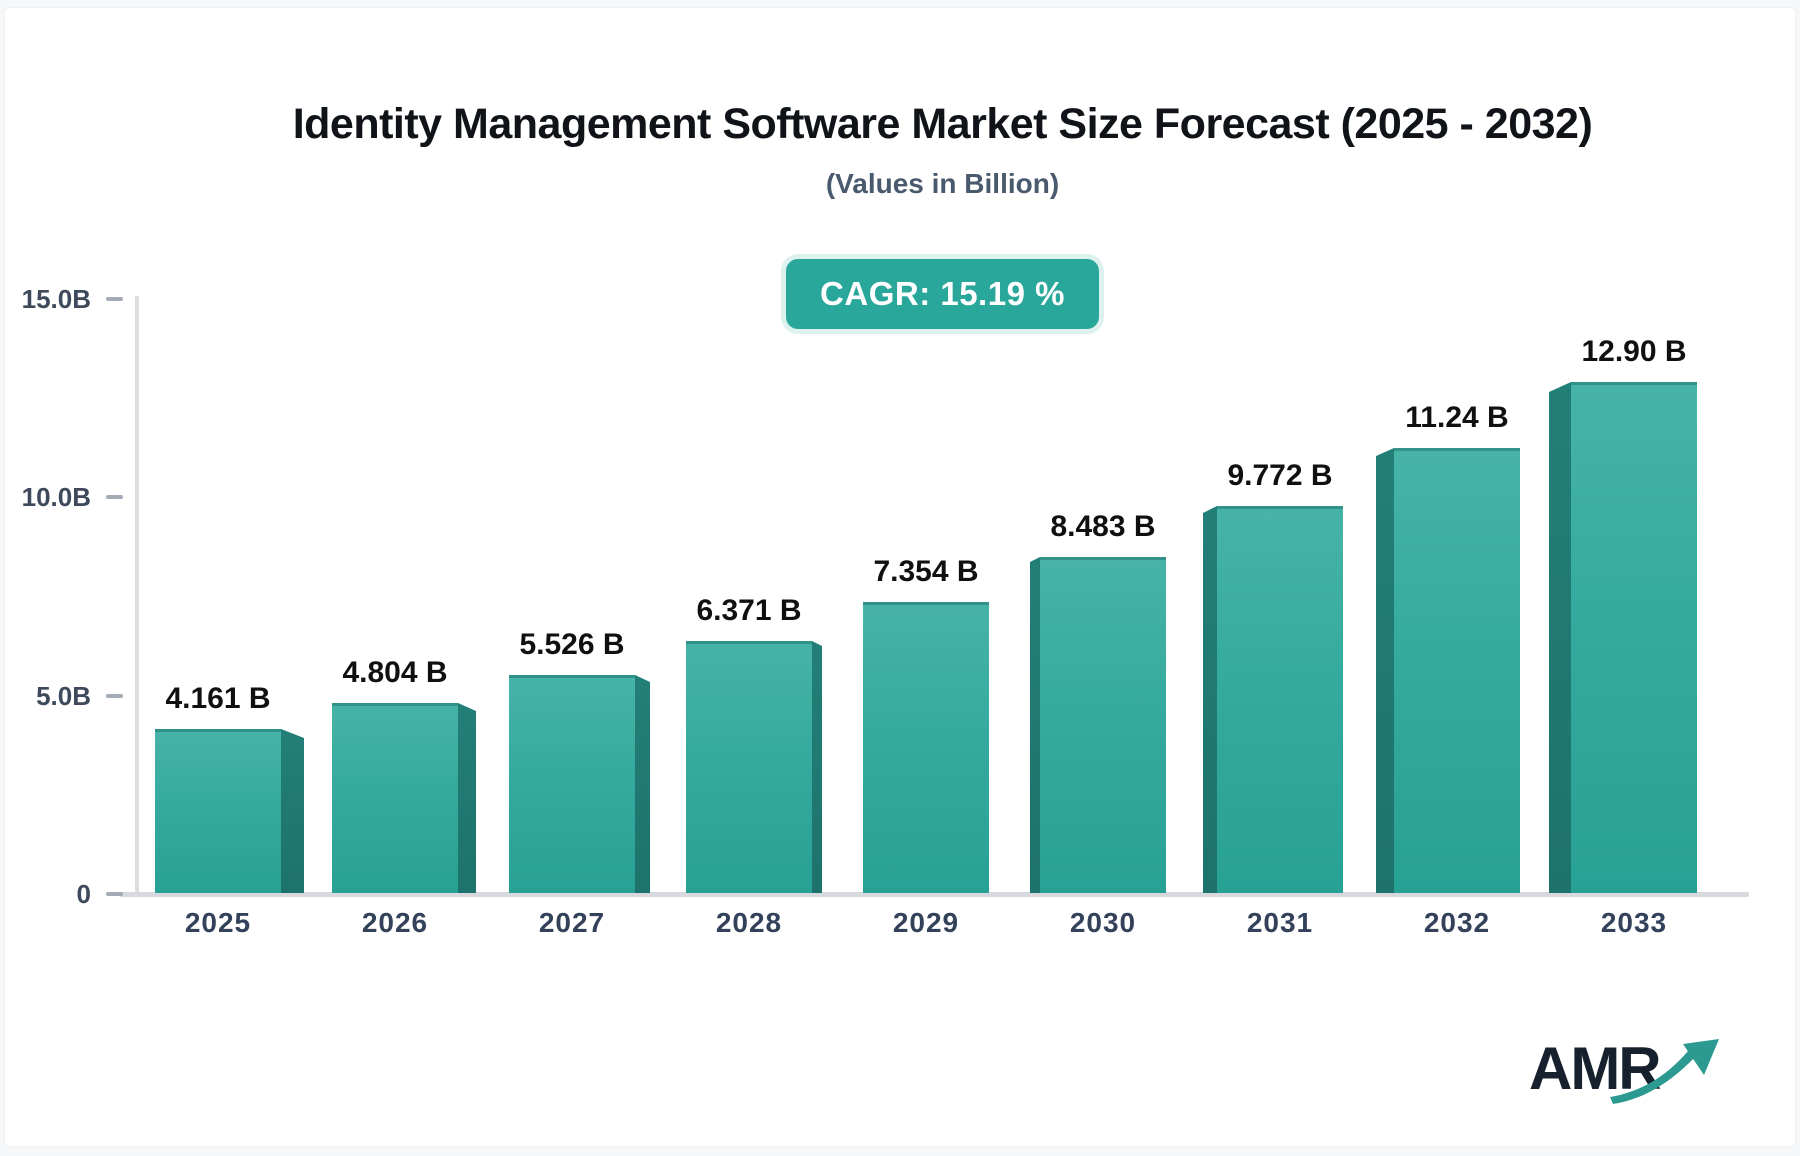 The image size is (1800, 1156). I want to click on cagr-badge: CAGR: 15.19 %, so click(942, 294).